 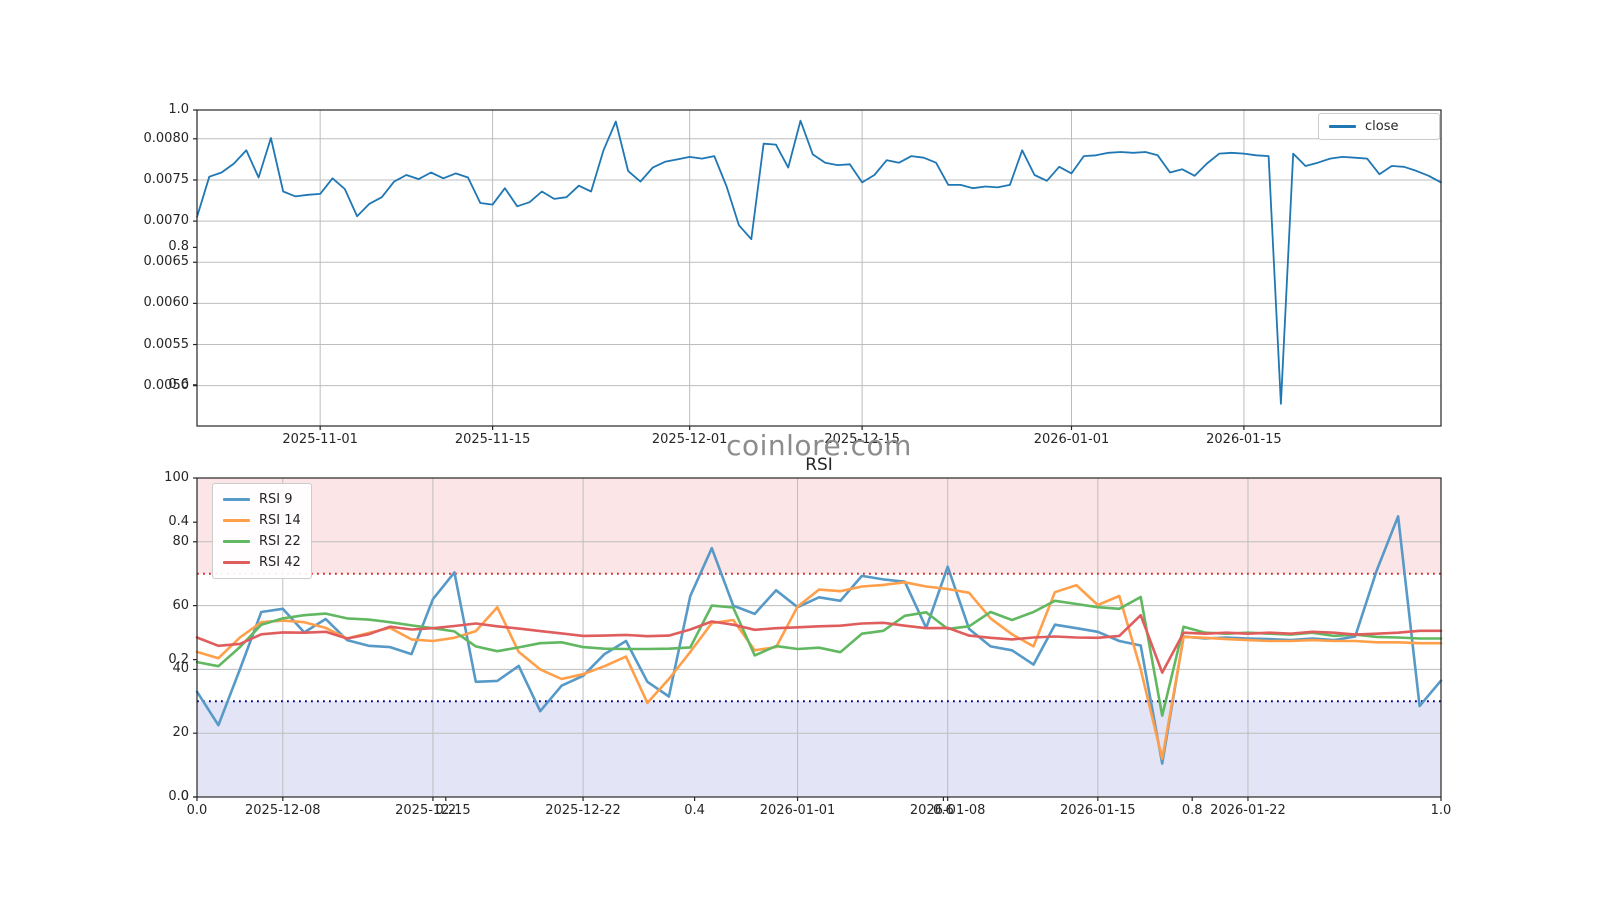 I want to click on rsi-x-tick-label: 2025-12-22, so click(x=583, y=810).